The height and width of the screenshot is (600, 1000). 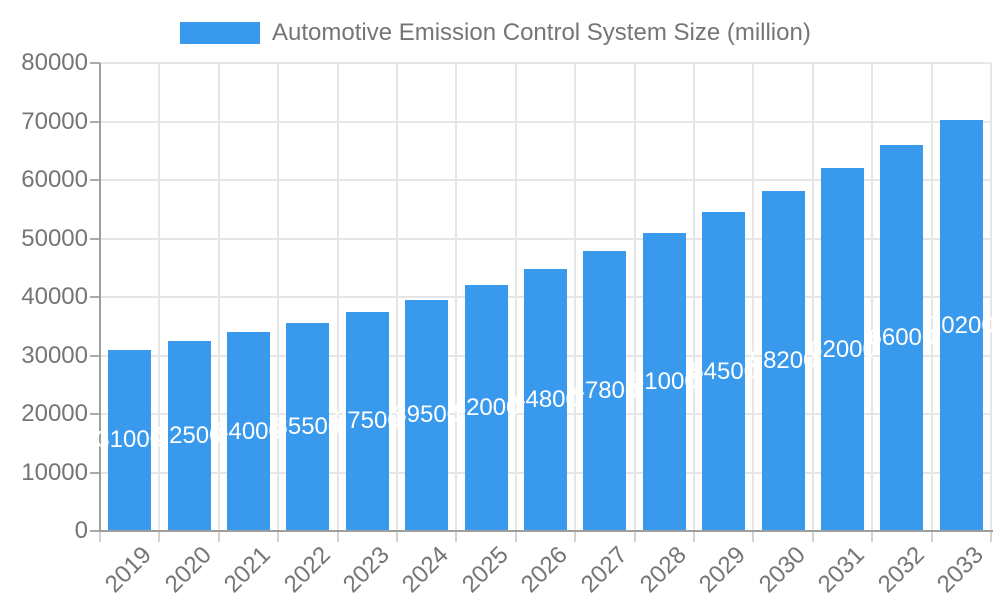 I want to click on bar-value-label: 44800, so click(x=545, y=399).